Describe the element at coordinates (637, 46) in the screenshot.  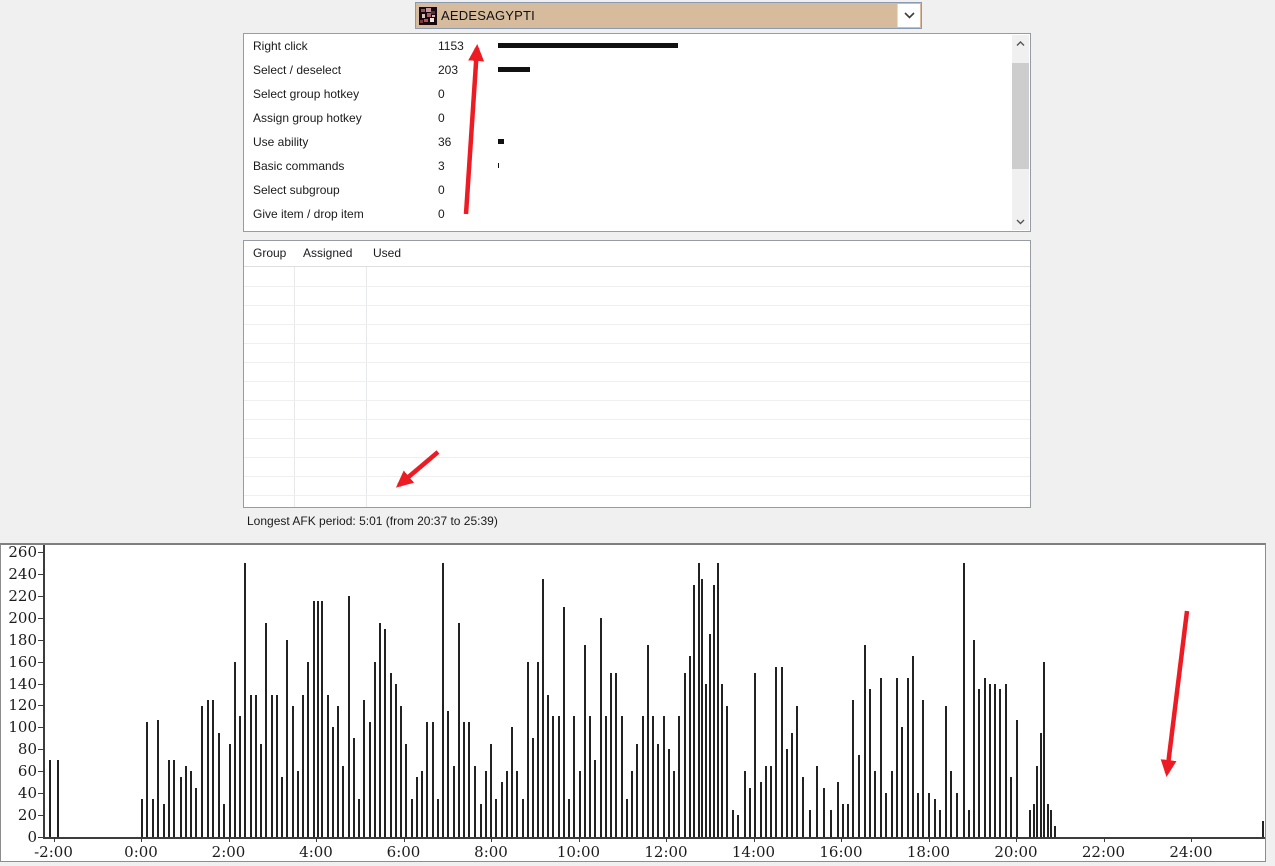
I see `action-row: Right click 1153` at that location.